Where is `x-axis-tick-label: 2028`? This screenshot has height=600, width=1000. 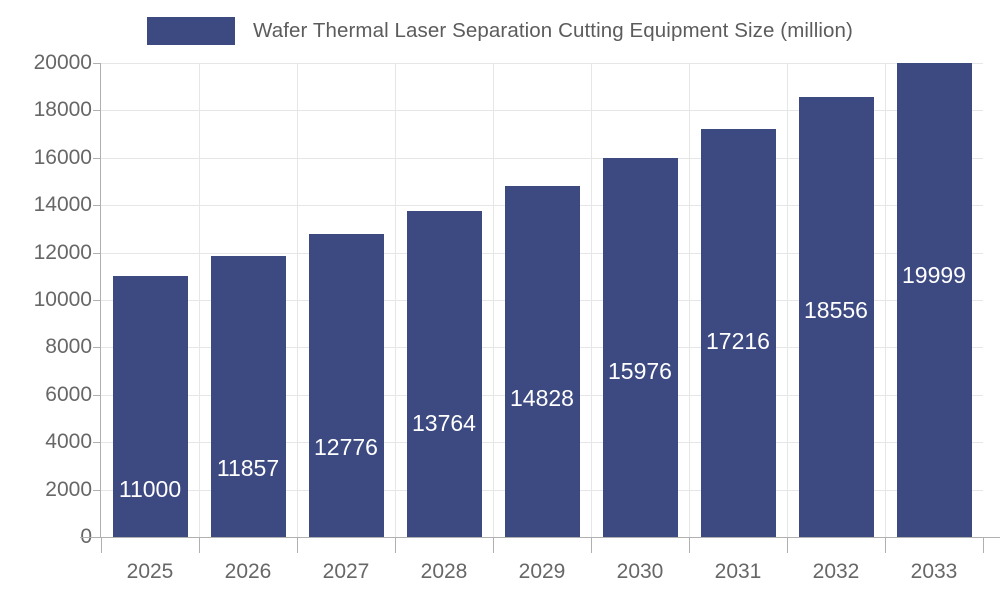
x-axis-tick-label: 2028 is located at coordinates (444, 571).